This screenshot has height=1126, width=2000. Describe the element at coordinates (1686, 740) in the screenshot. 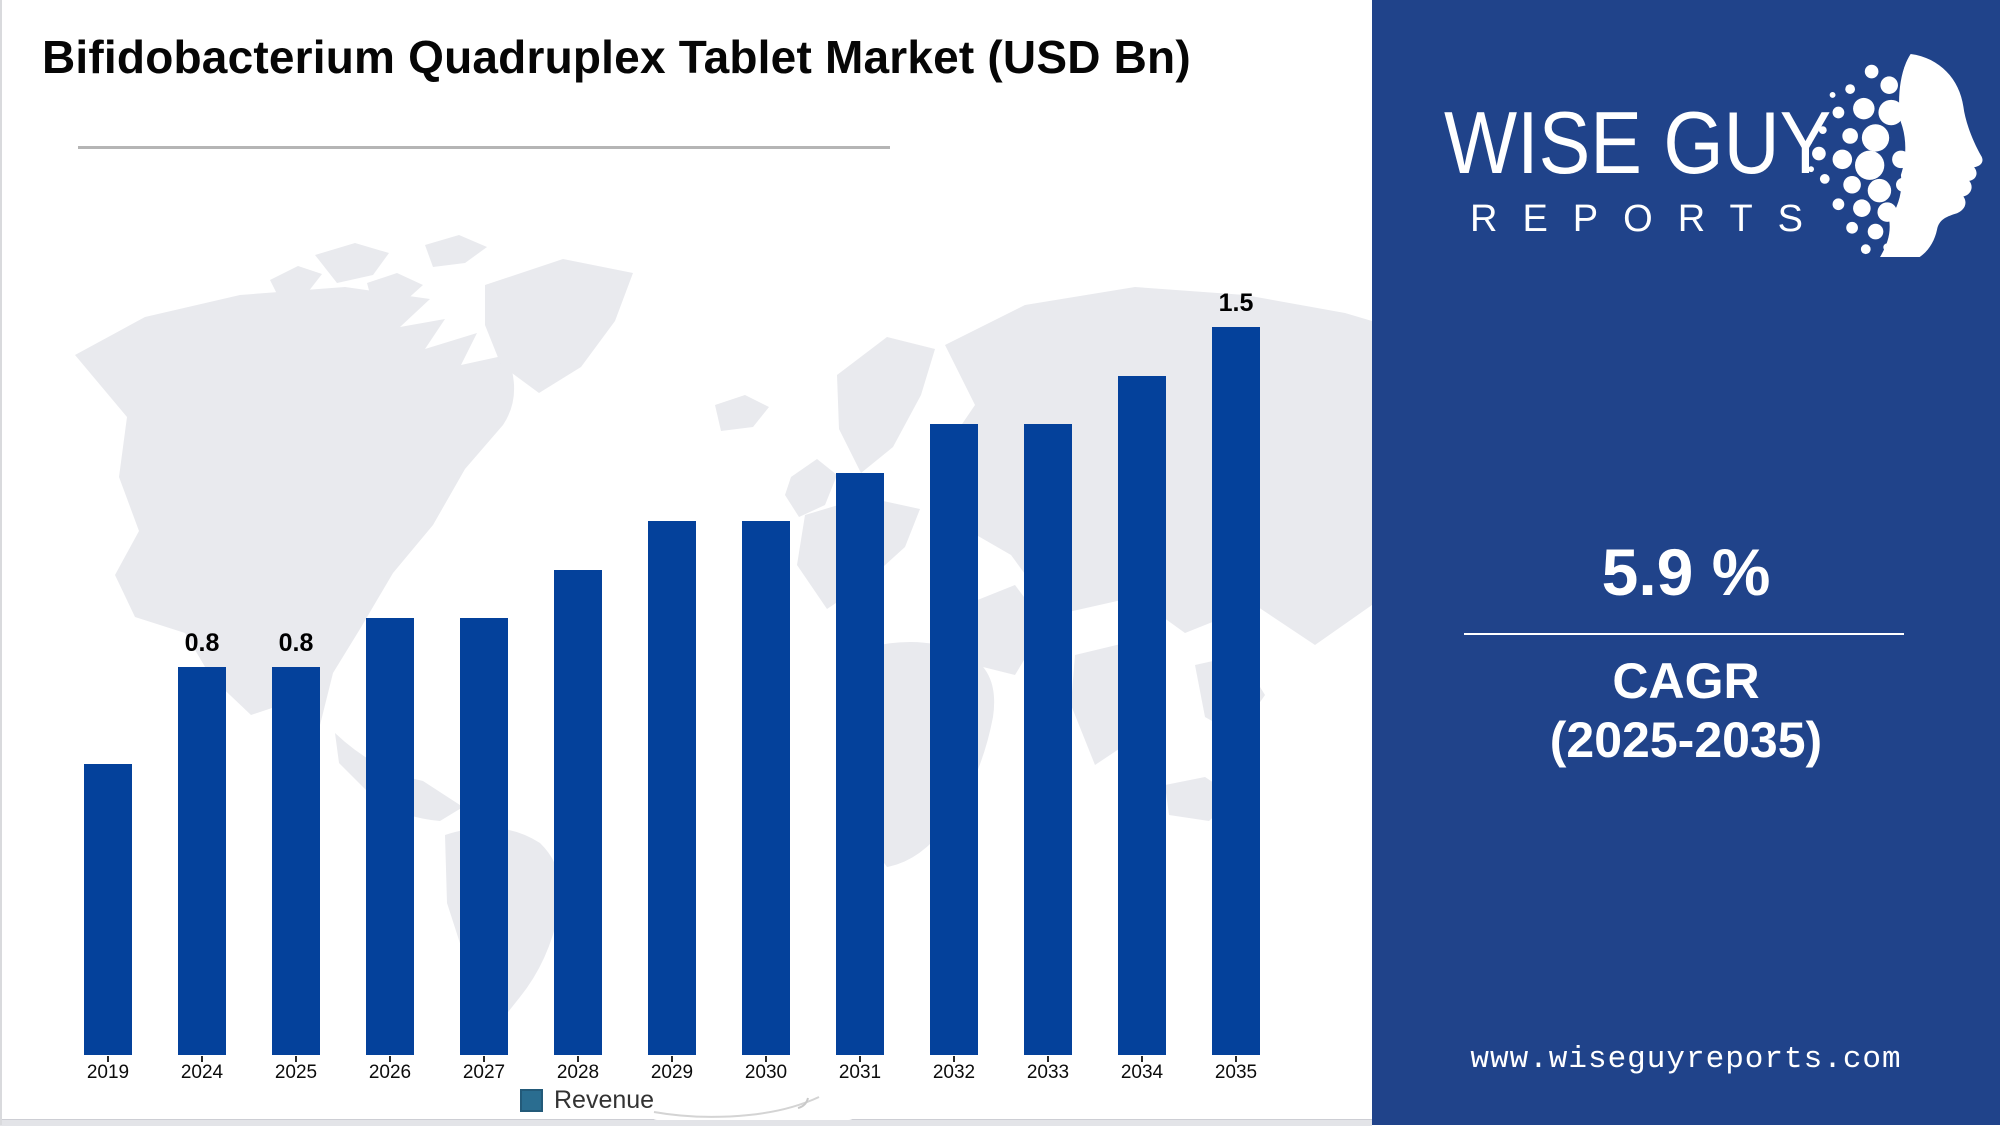

I see `cagr-label-line2: (2025-2035)` at that location.